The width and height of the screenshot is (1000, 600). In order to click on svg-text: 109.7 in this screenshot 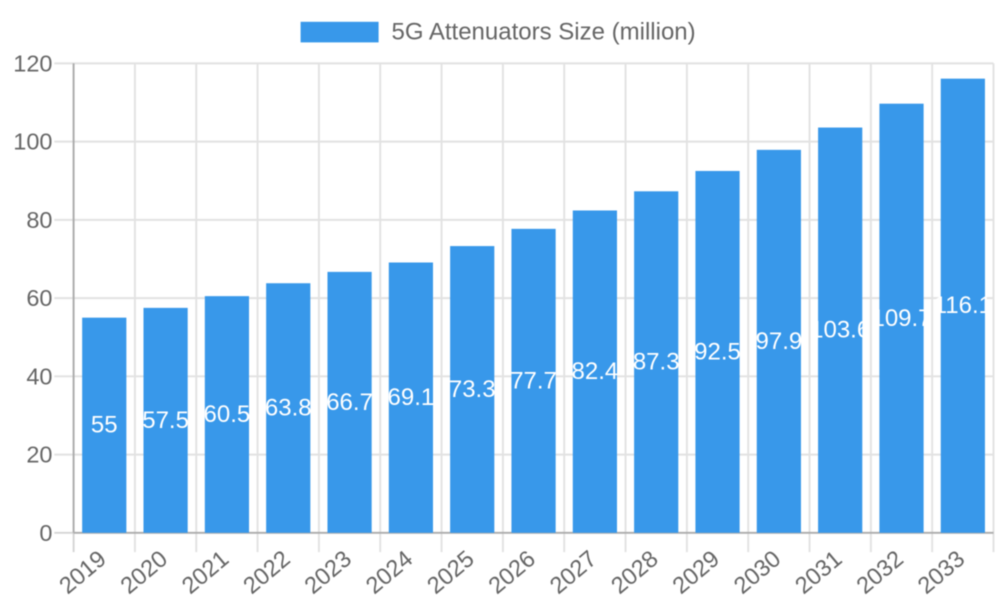, I will do `click(901, 318)`.